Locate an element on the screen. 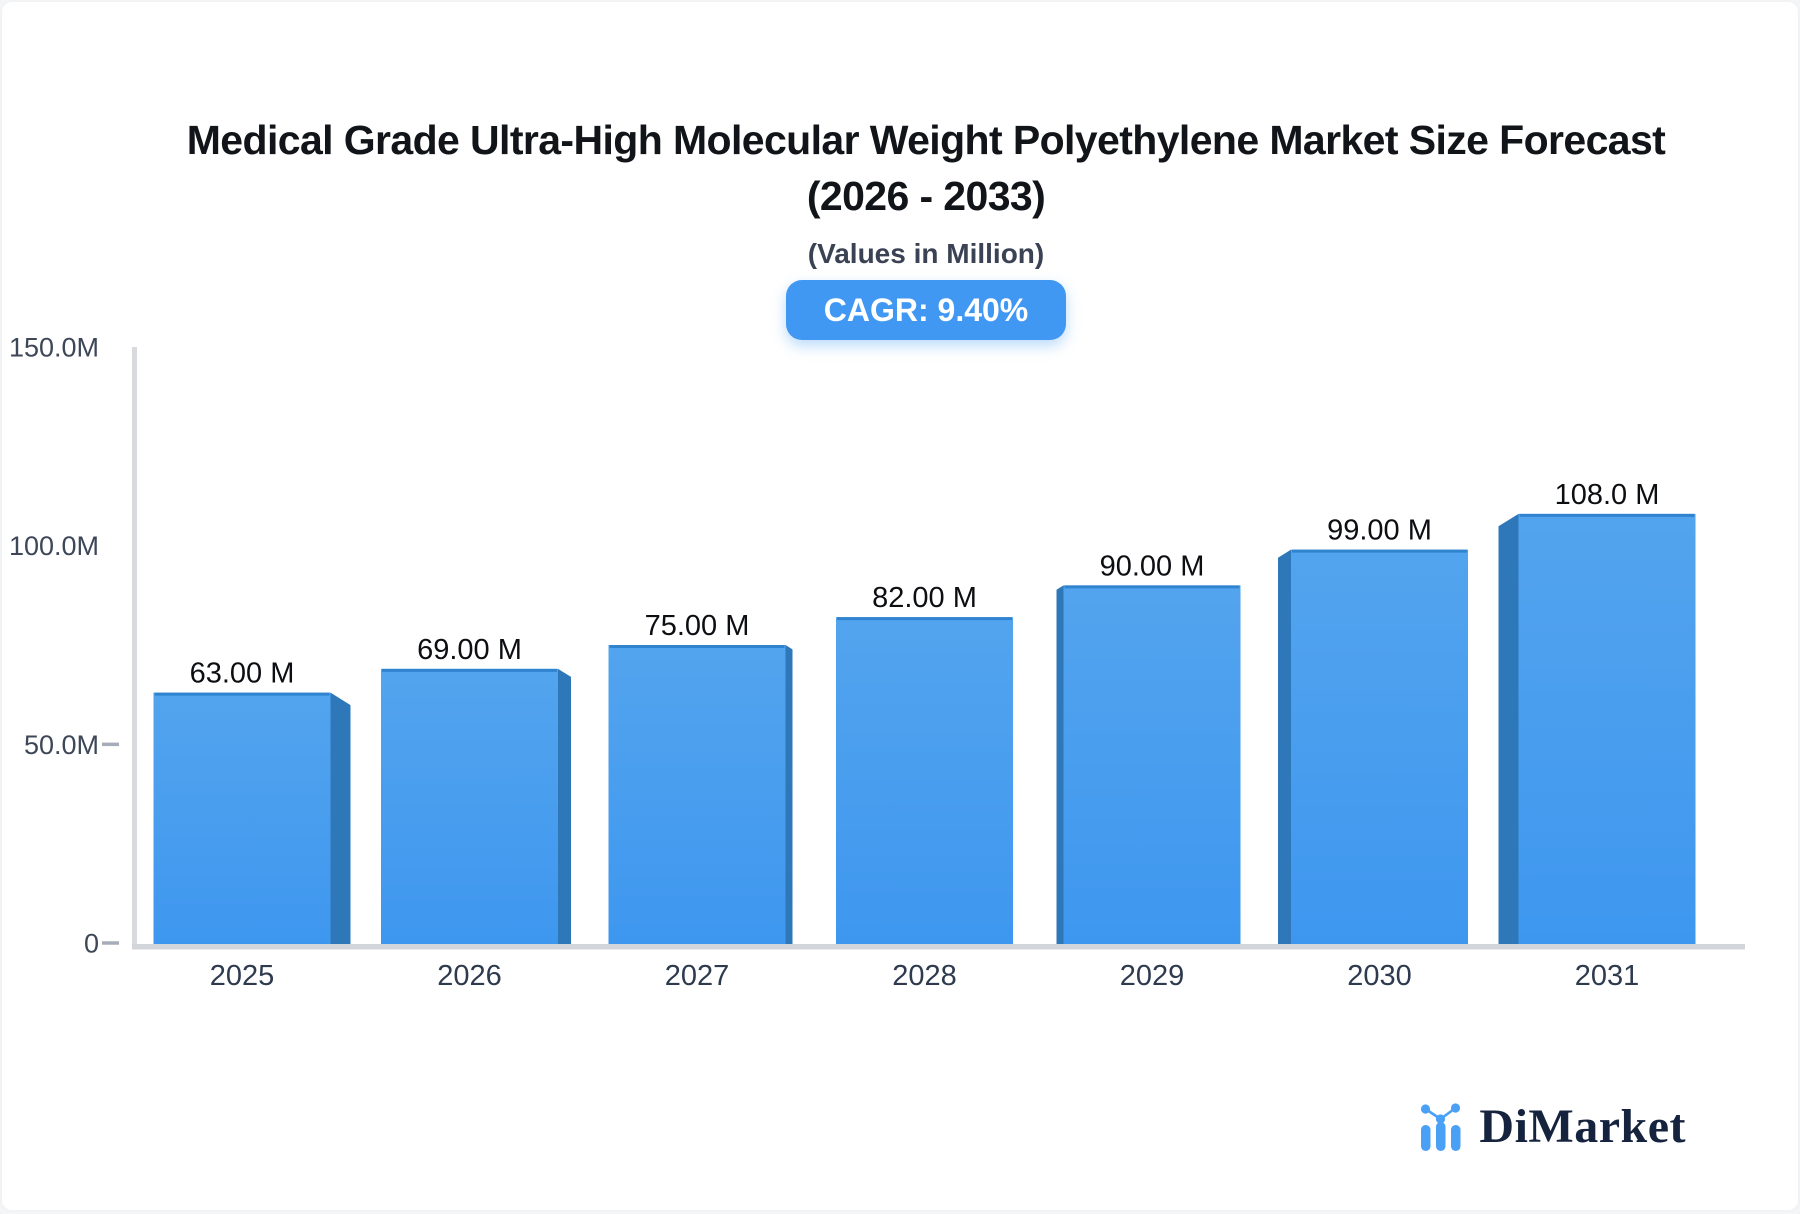  chart-subtitle: (Values in Million) is located at coordinates (926, 253).